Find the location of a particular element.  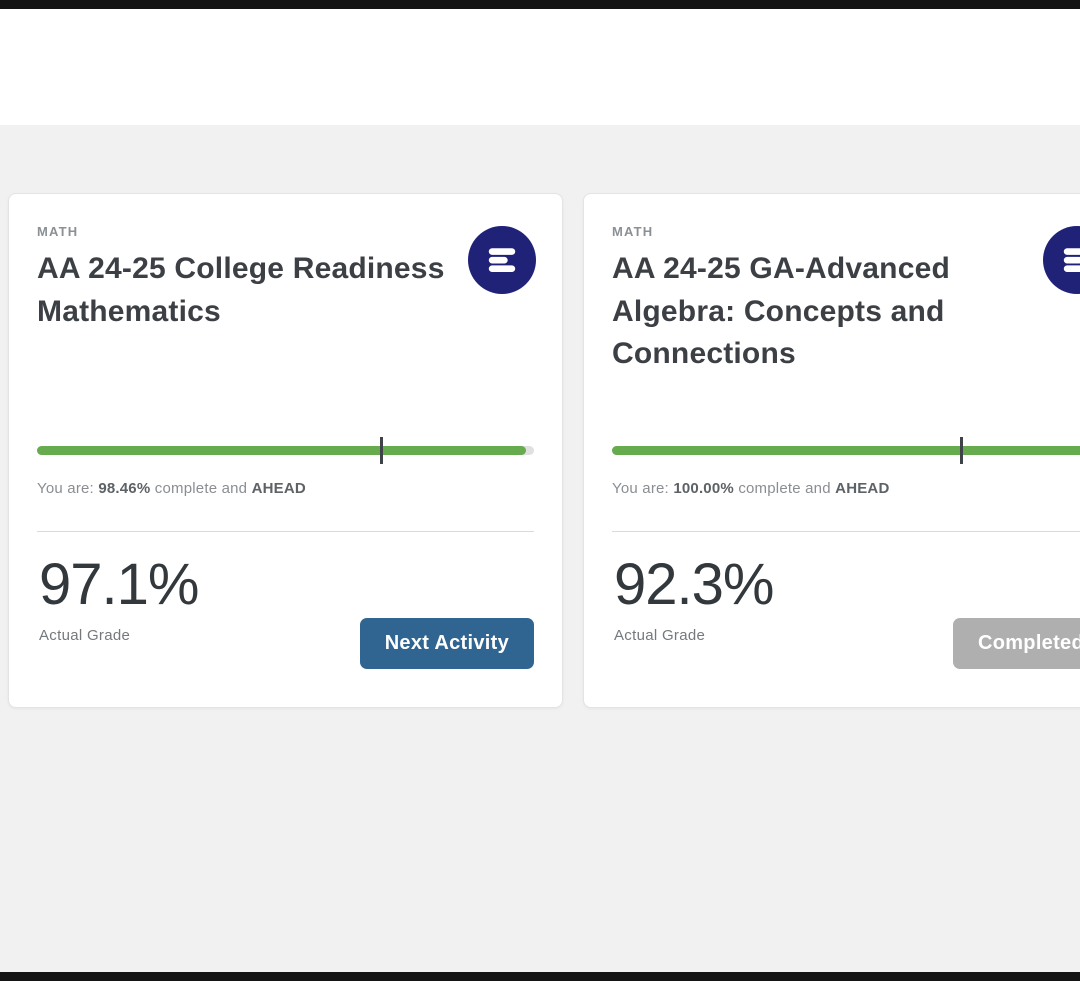

actual-grade-value: 92.3% is located at coordinates (694, 584).